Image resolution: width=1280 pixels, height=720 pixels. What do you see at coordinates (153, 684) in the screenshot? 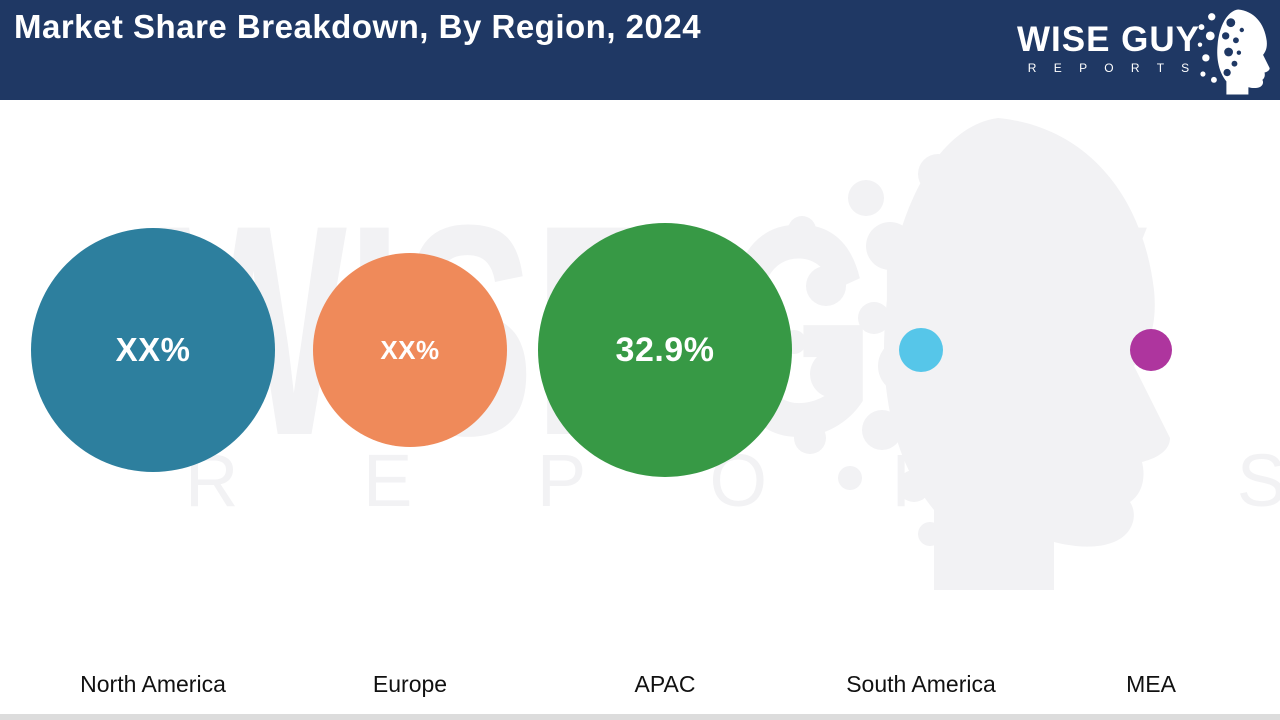
I see `category-label-north-america: North America` at bounding box center [153, 684].